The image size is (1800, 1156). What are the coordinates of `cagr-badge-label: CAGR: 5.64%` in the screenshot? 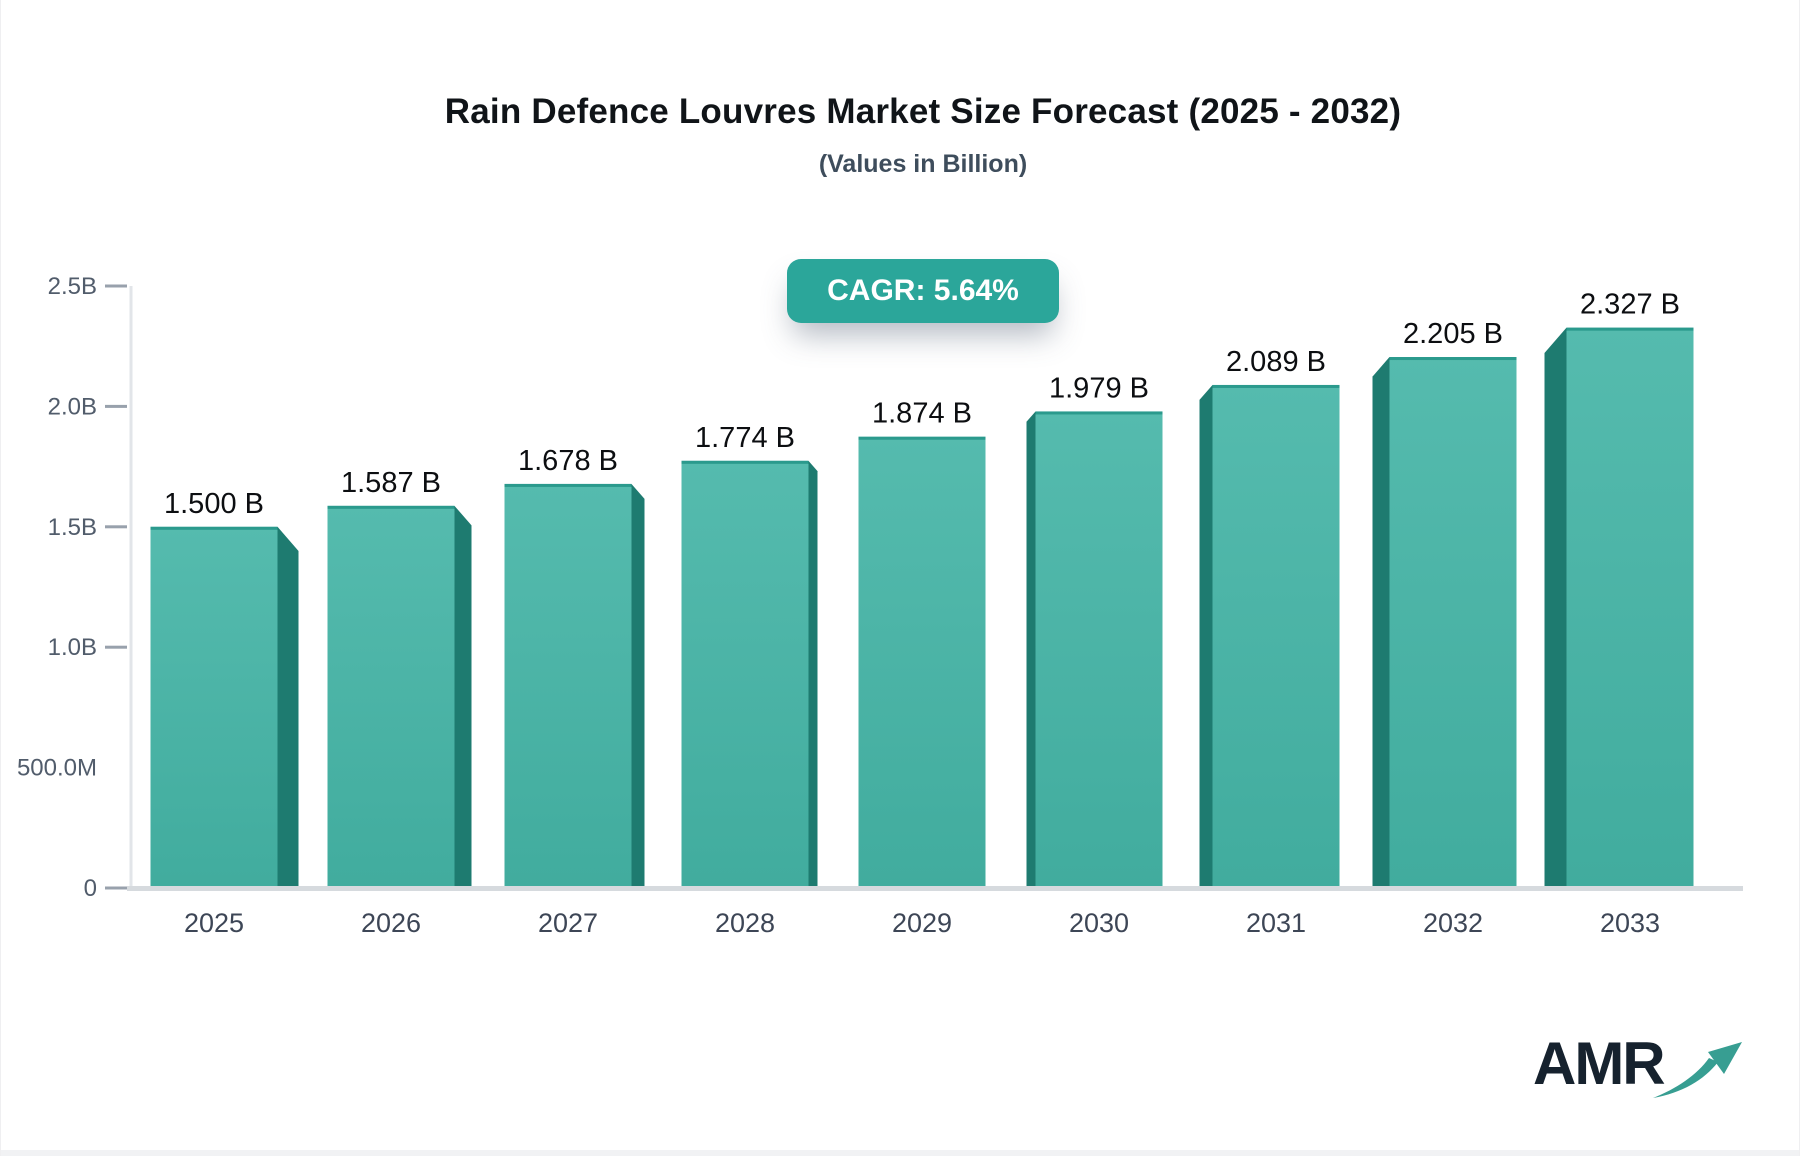 It's located at (923, 290).